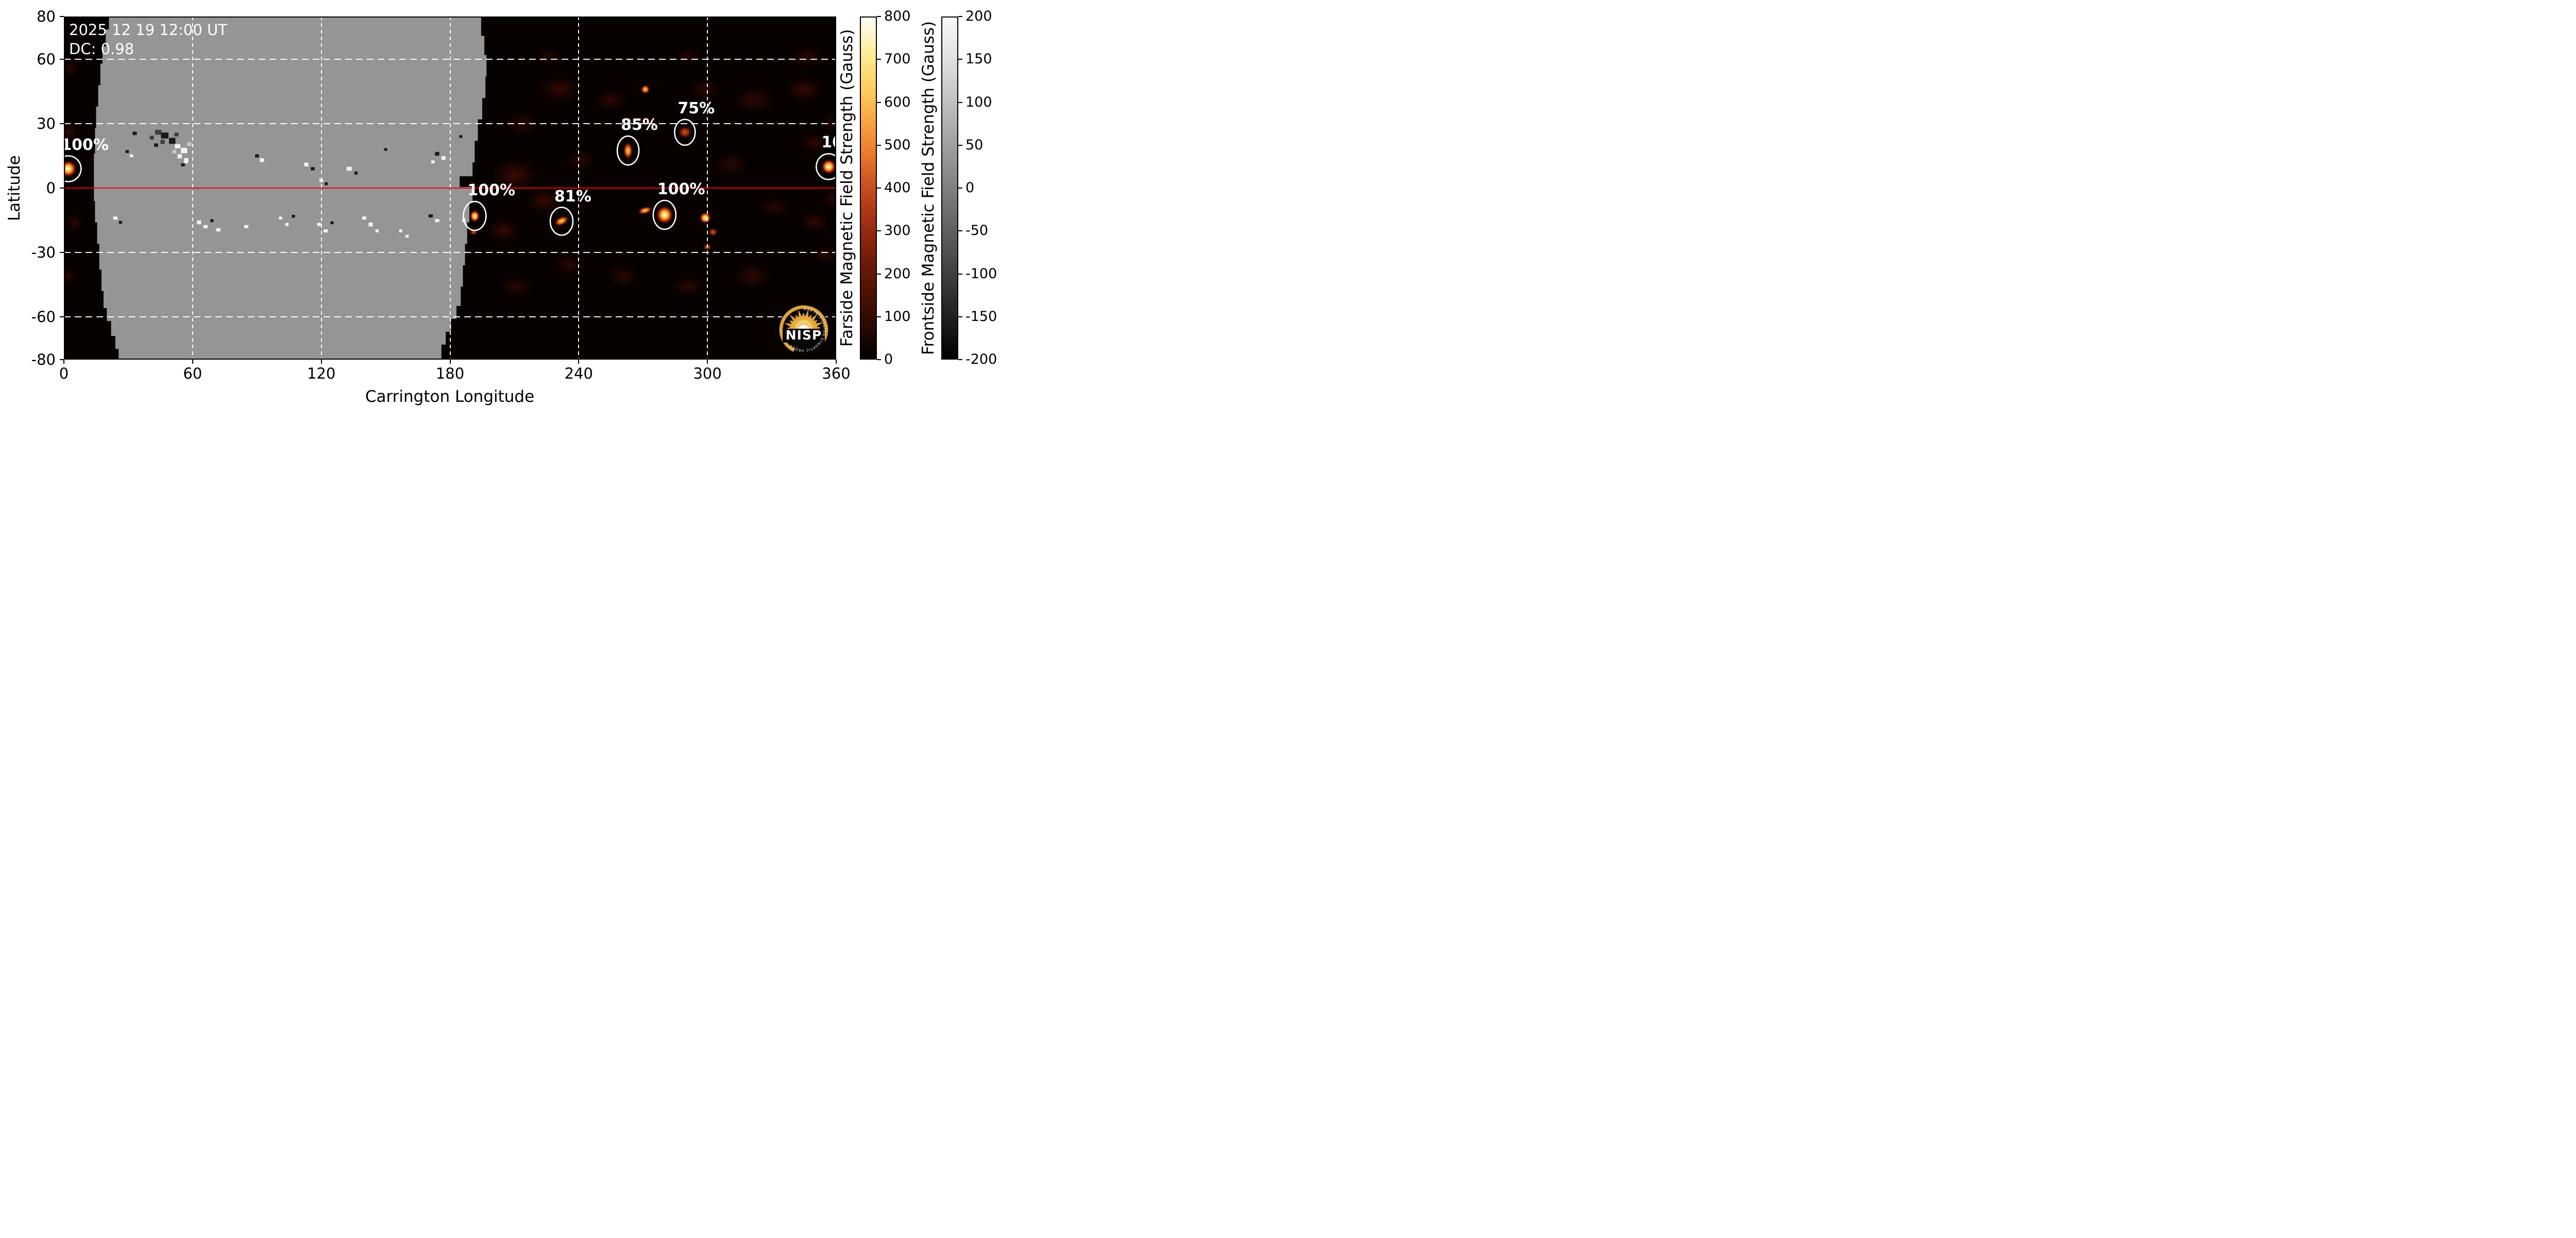 The width and height of the screenshot is (2576, 1238). What do you see at coordinates (579, 373) in the screenshot?
I see `x-tick-label: 240` at bounding box center [579, 373].